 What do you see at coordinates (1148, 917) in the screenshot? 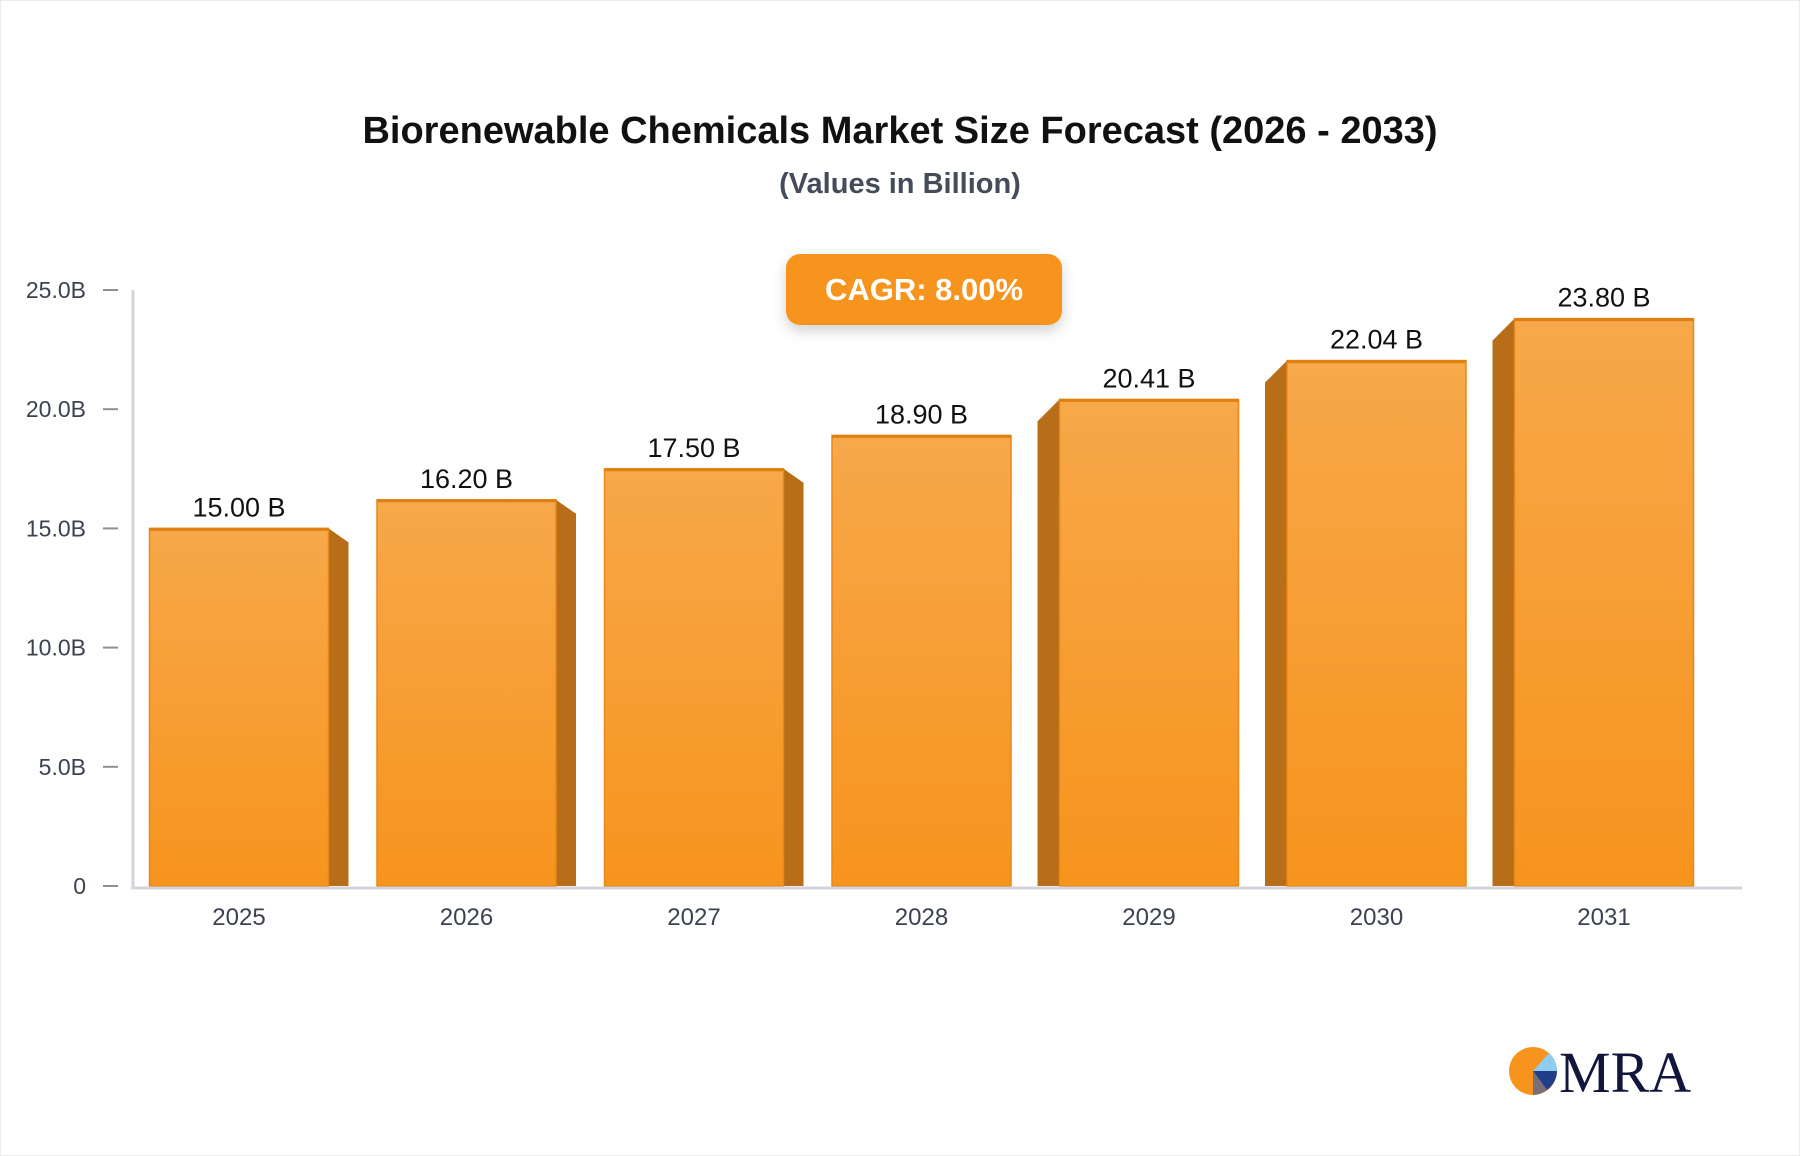
I see `x-tick-label: 2029` at bounding box center [1148, 917].